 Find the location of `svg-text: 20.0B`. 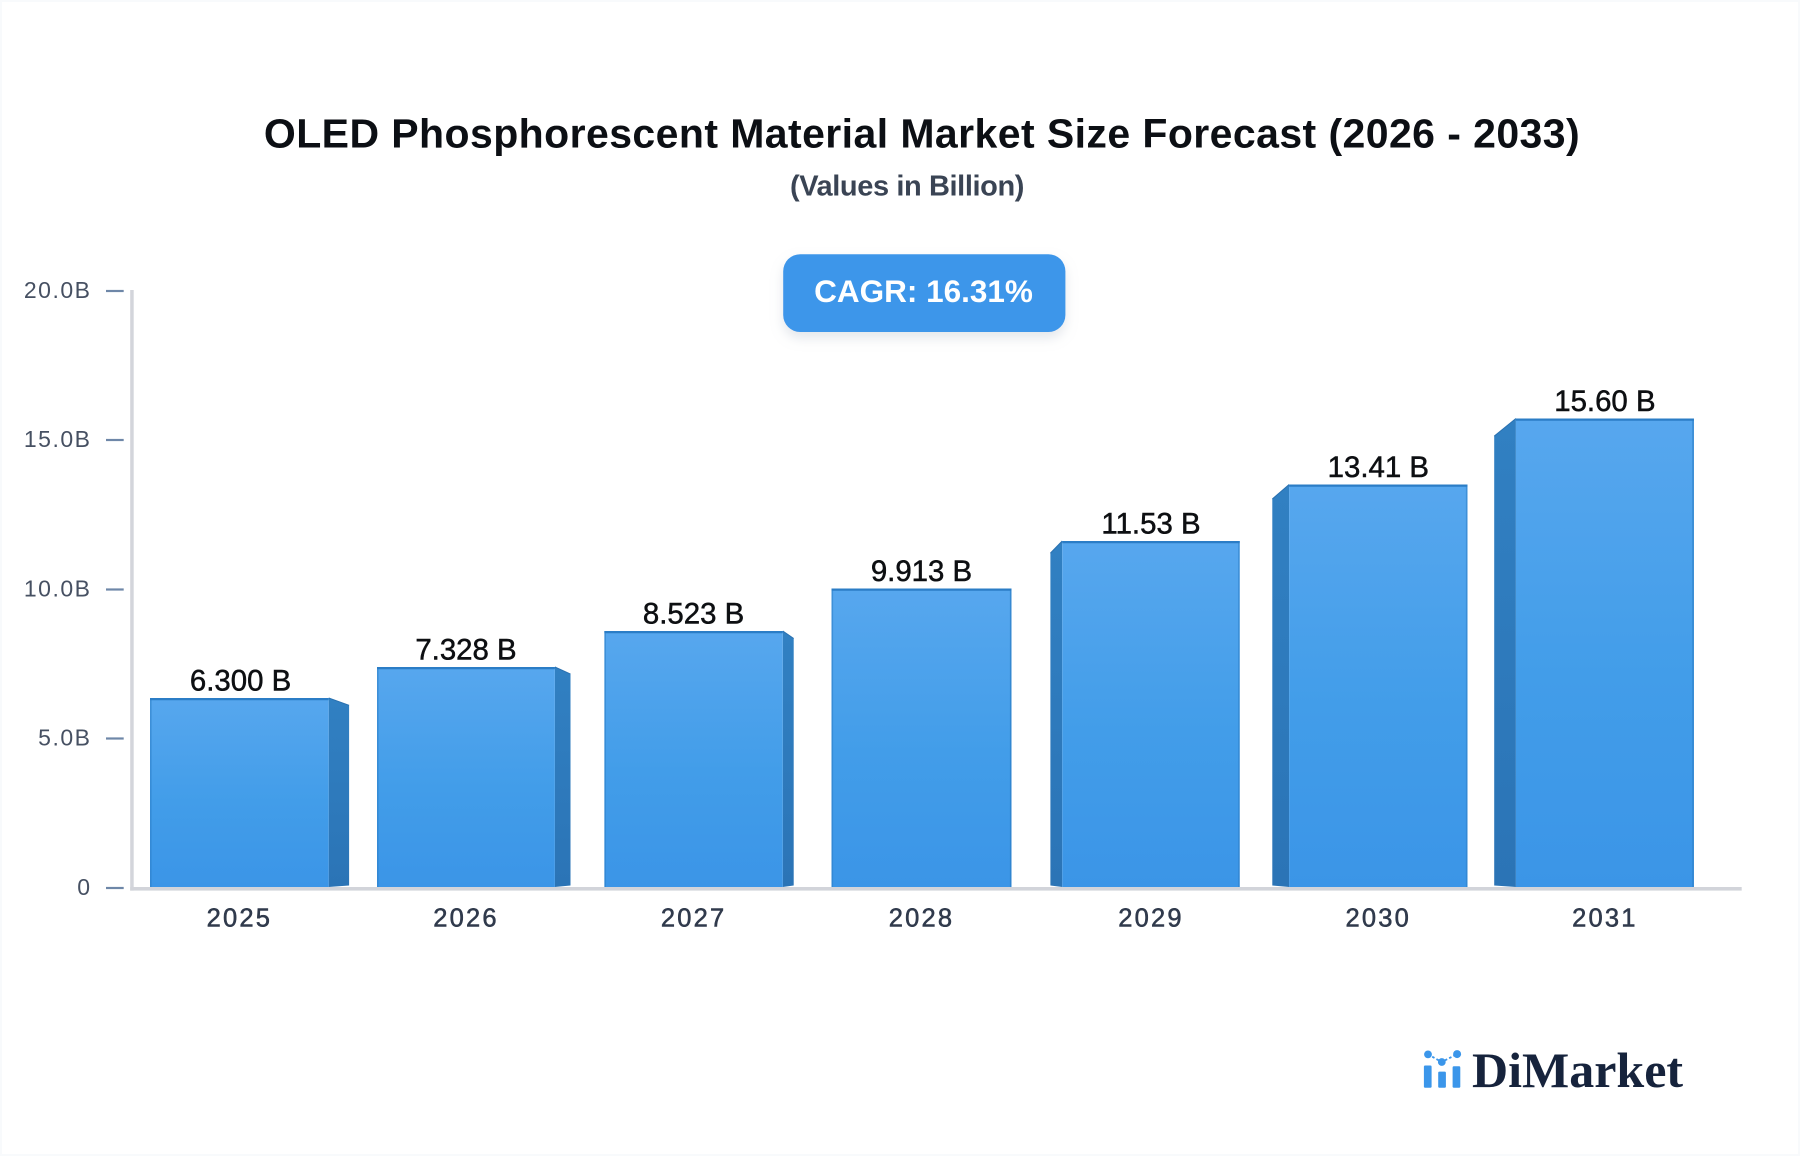

svg-text: 20.0B is located at coordinates (58, 290).